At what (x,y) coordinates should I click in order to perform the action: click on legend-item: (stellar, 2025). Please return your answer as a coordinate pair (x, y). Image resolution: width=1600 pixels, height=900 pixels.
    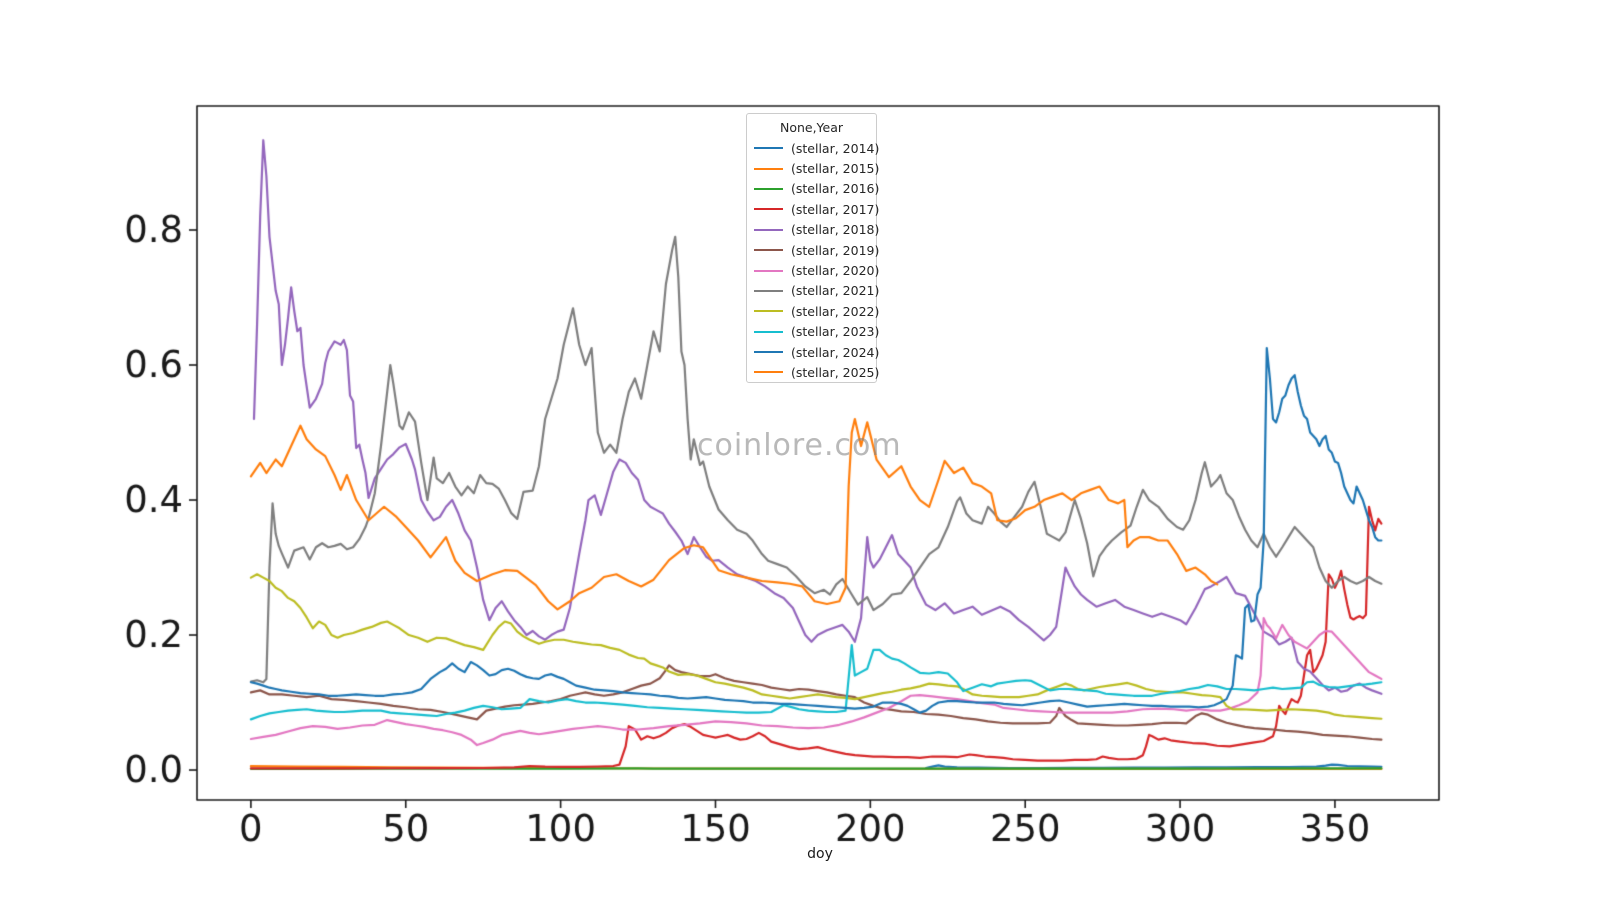
    Looking at the image, I should click on (813, 372).